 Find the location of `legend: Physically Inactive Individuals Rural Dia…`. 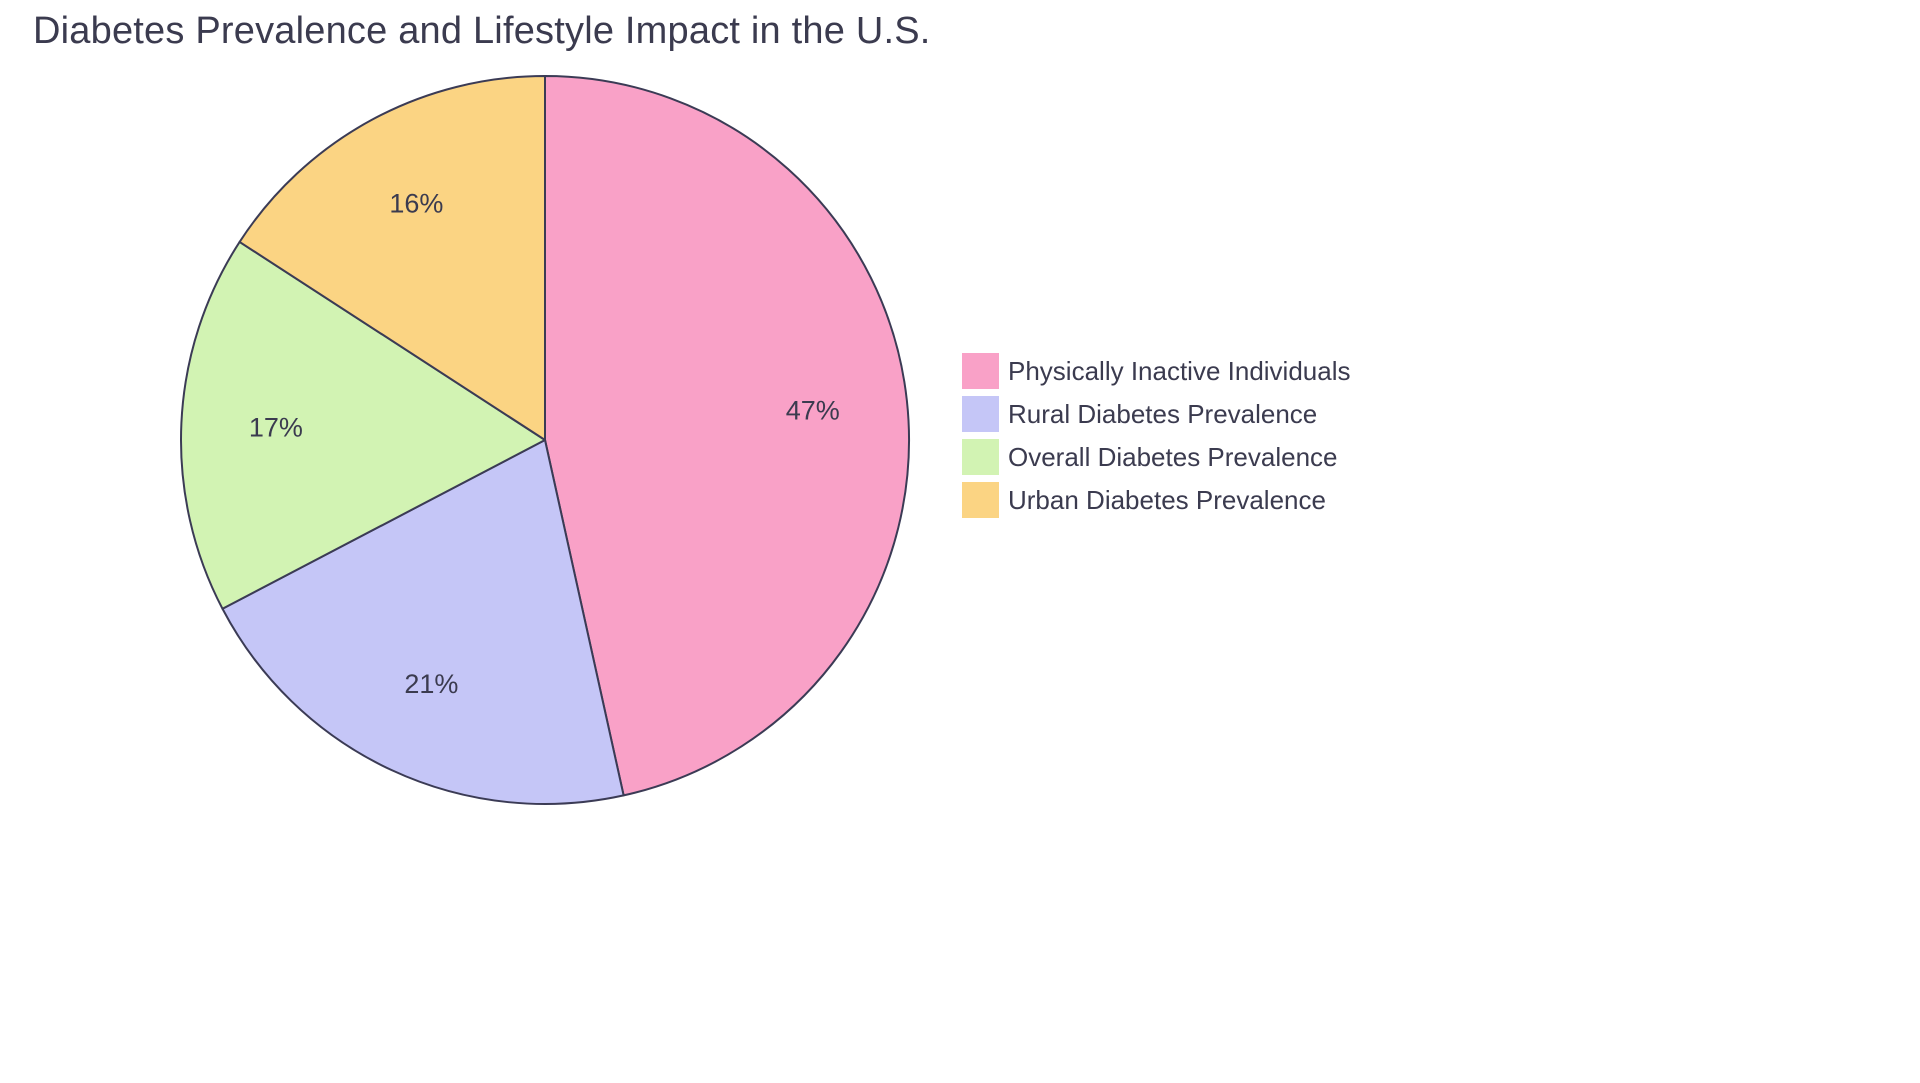

legend: Physically Inactive Individuals Rural Dia… is located at coordinates (1156, 435).